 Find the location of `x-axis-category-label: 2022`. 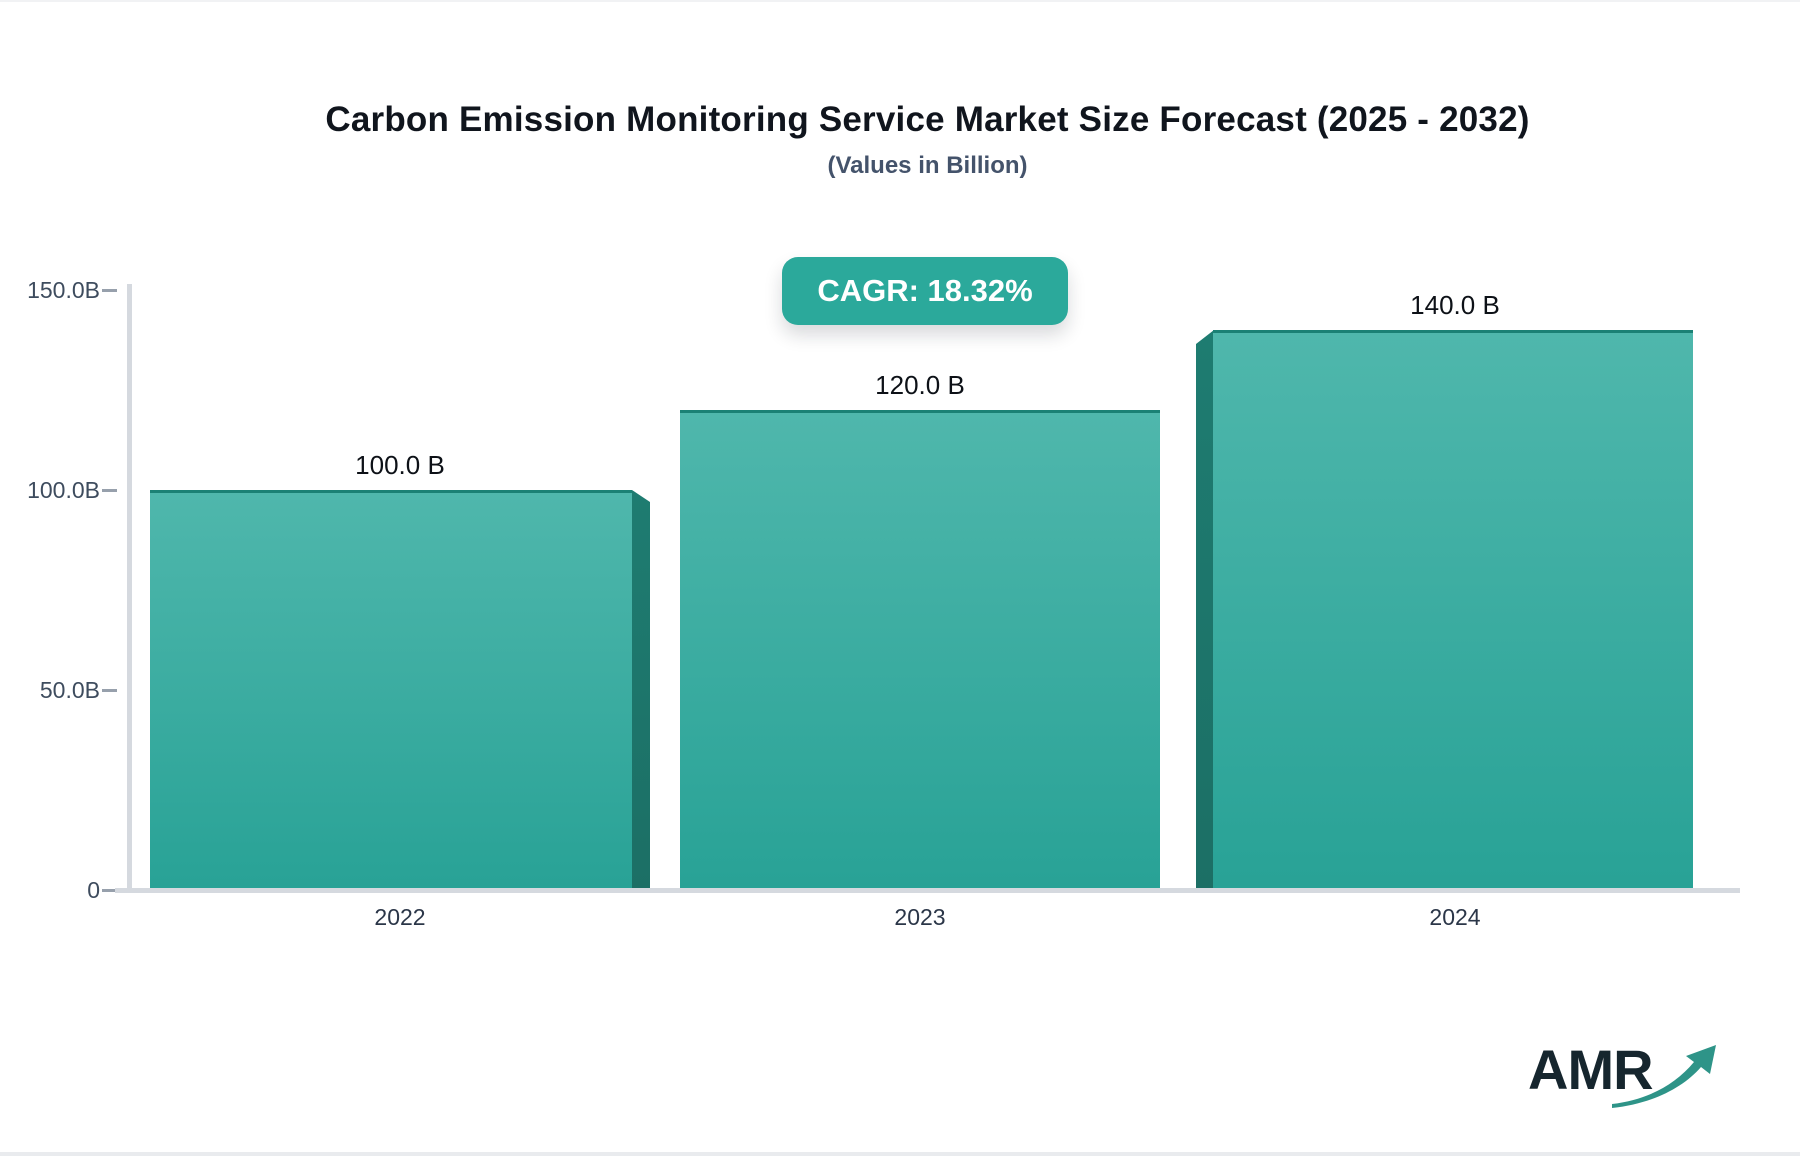

x-axis-category-label: 2022 is located at coordinates (400, 917).